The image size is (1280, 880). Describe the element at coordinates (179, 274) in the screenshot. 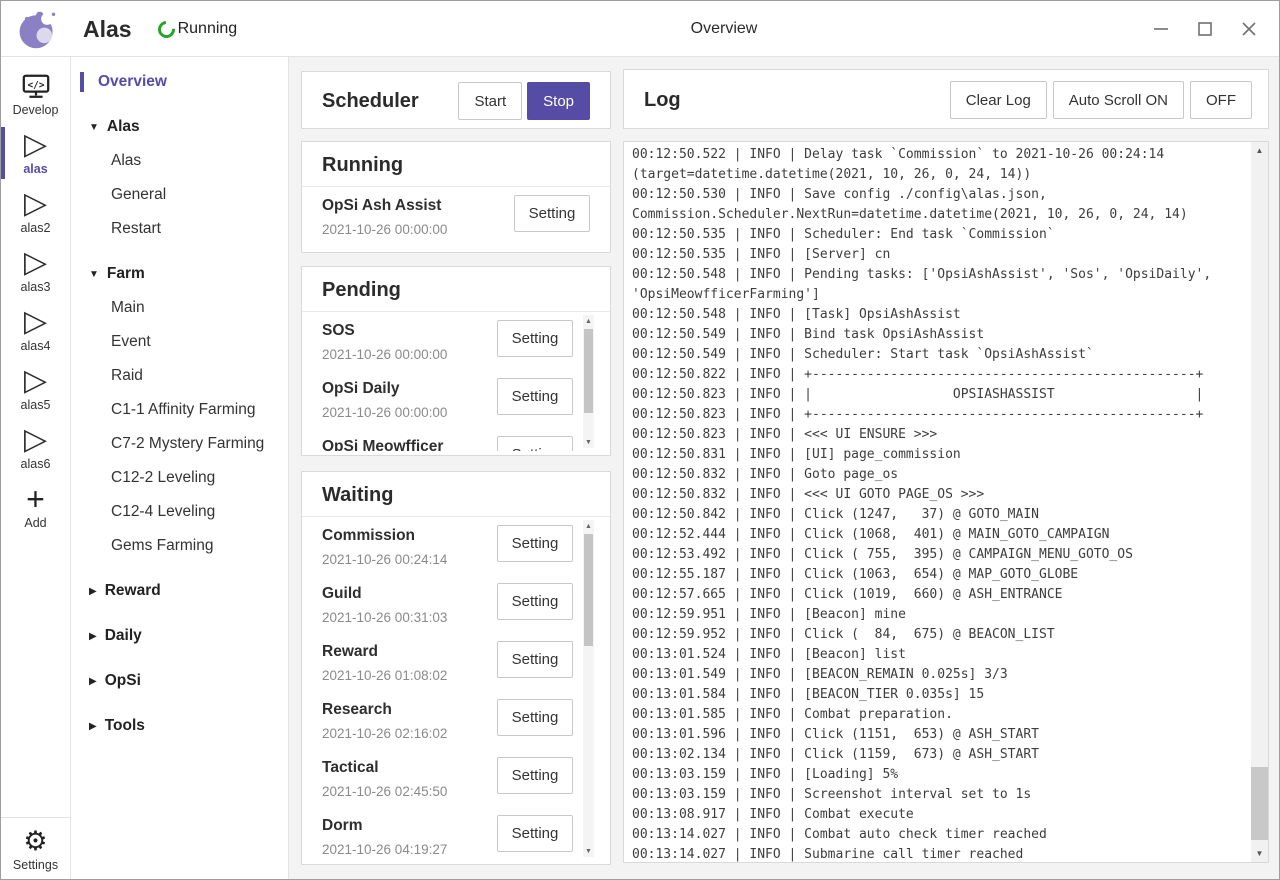

I see `nav-group-farm: ▼ Farm` at that location.